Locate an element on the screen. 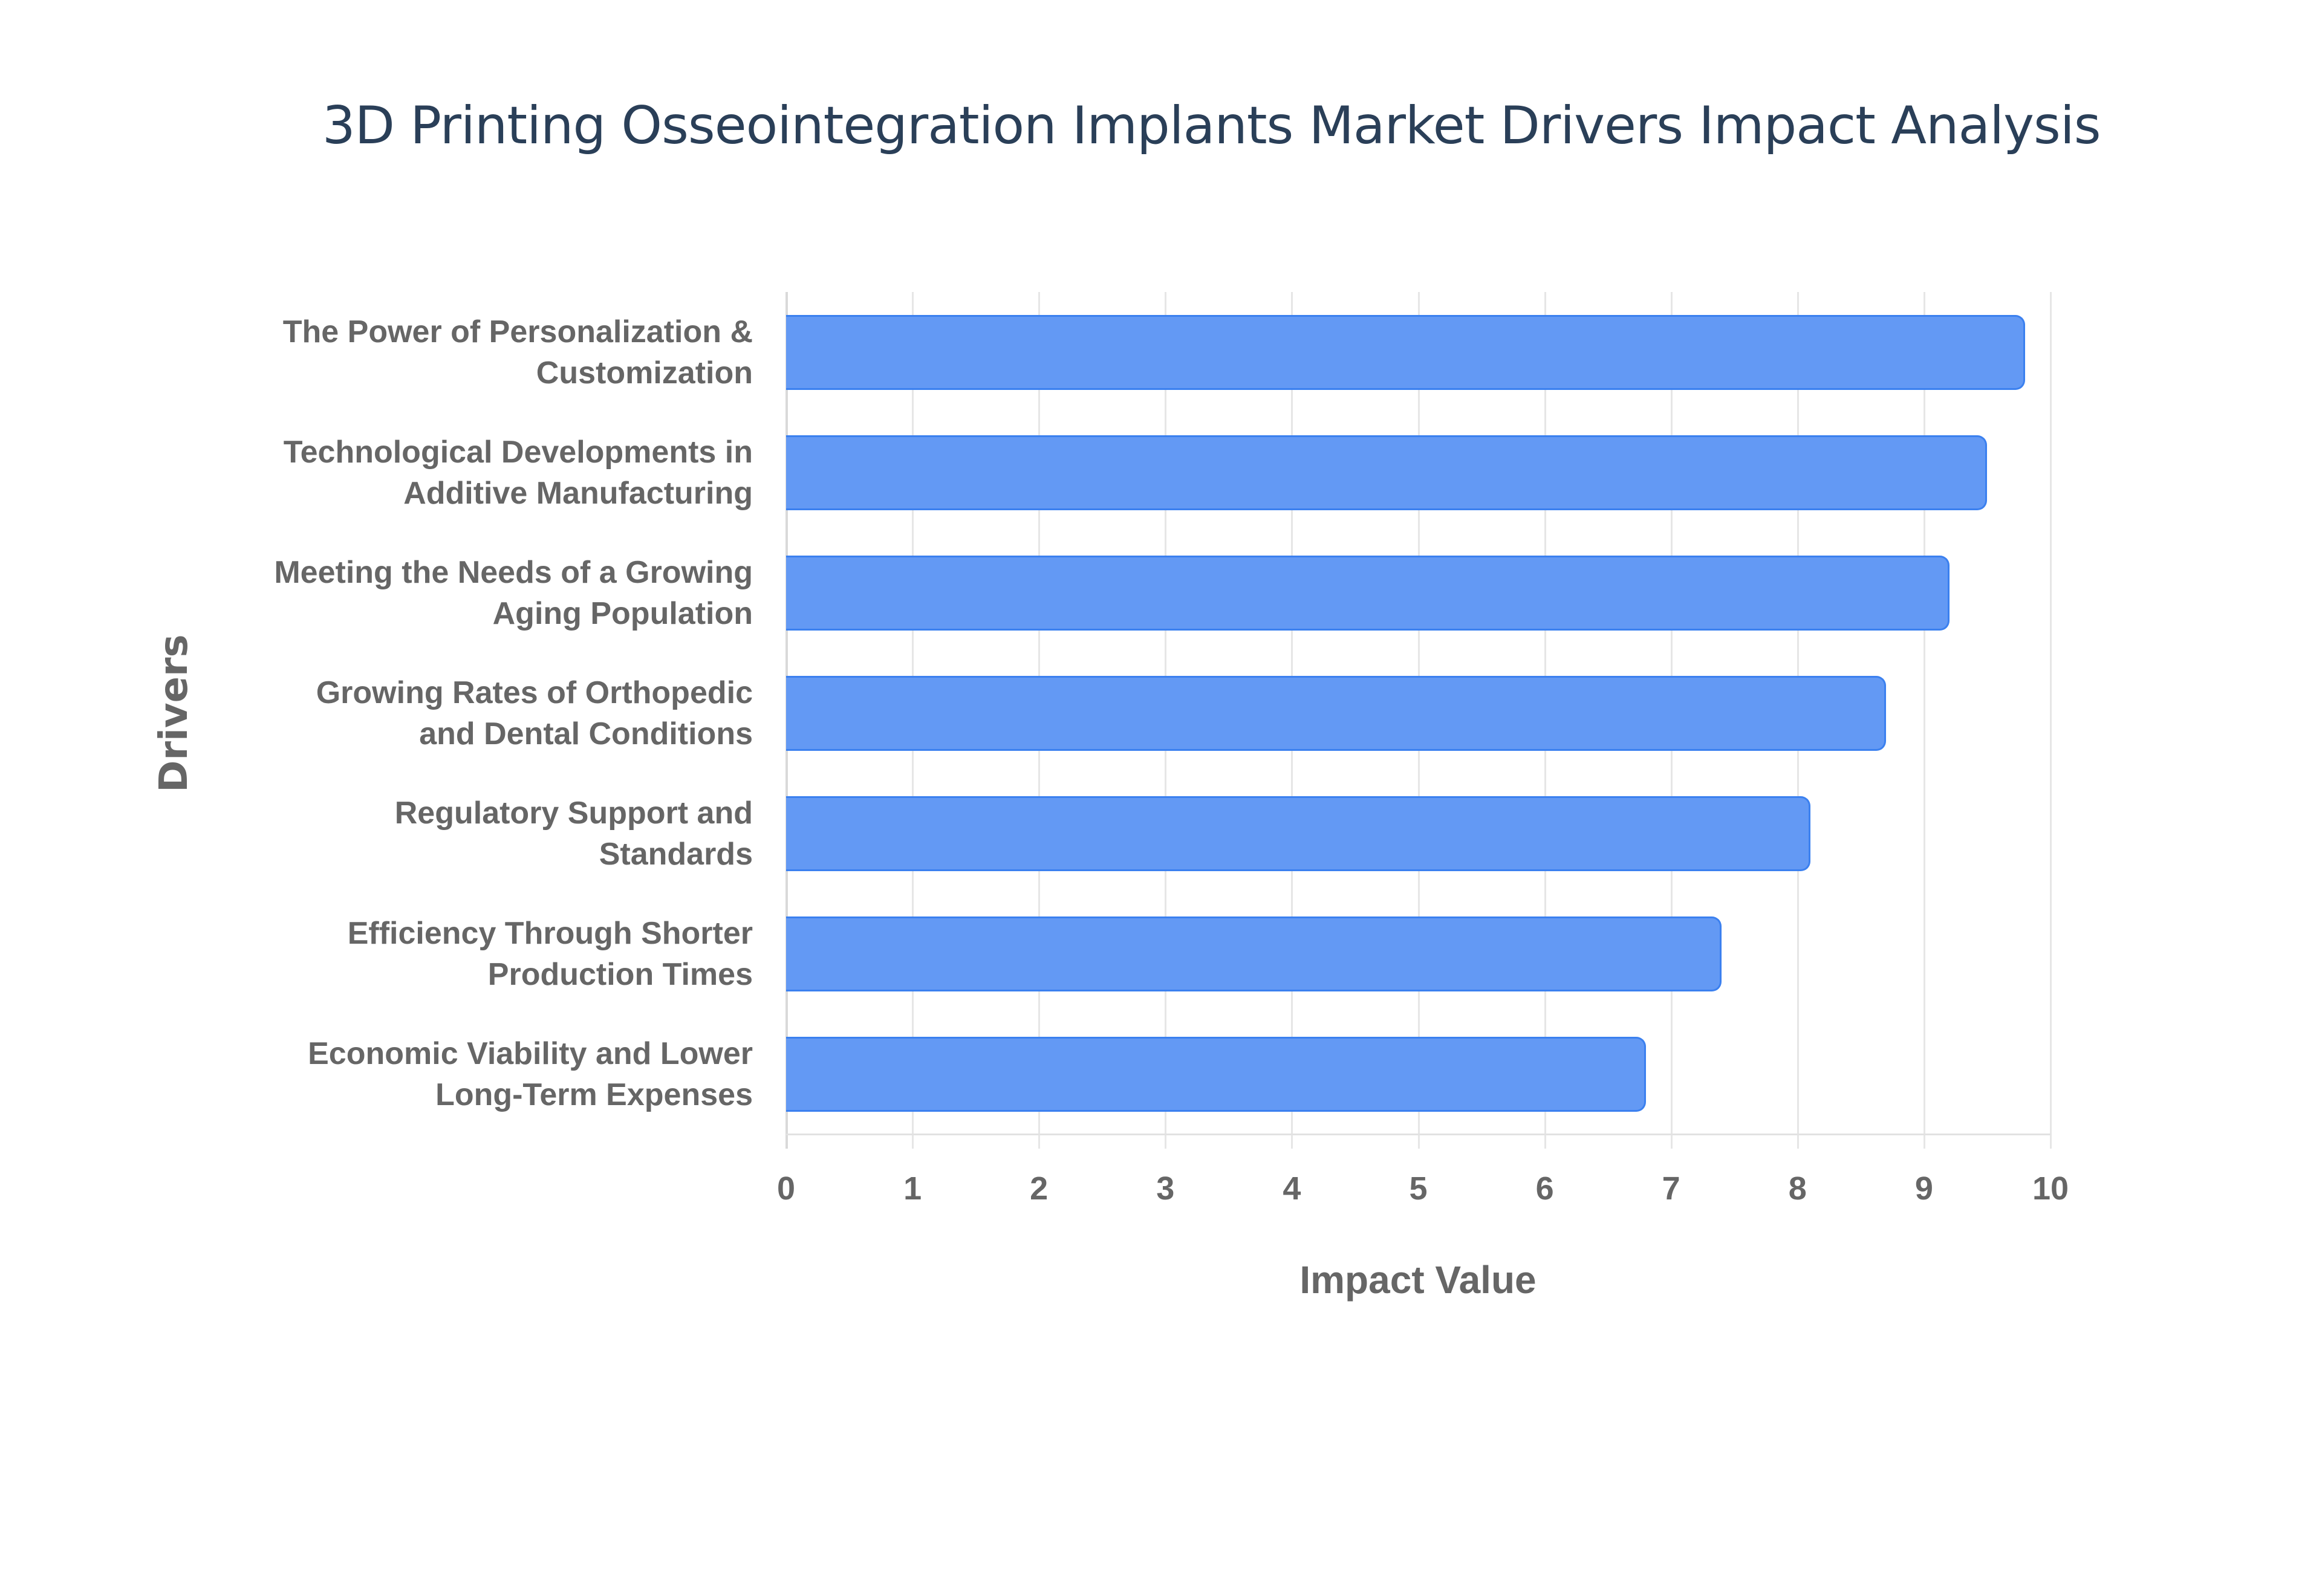 The image size is (2322, 1596). y-axis-label-line: and Dental Conditions is located at coordinates (586, 733).